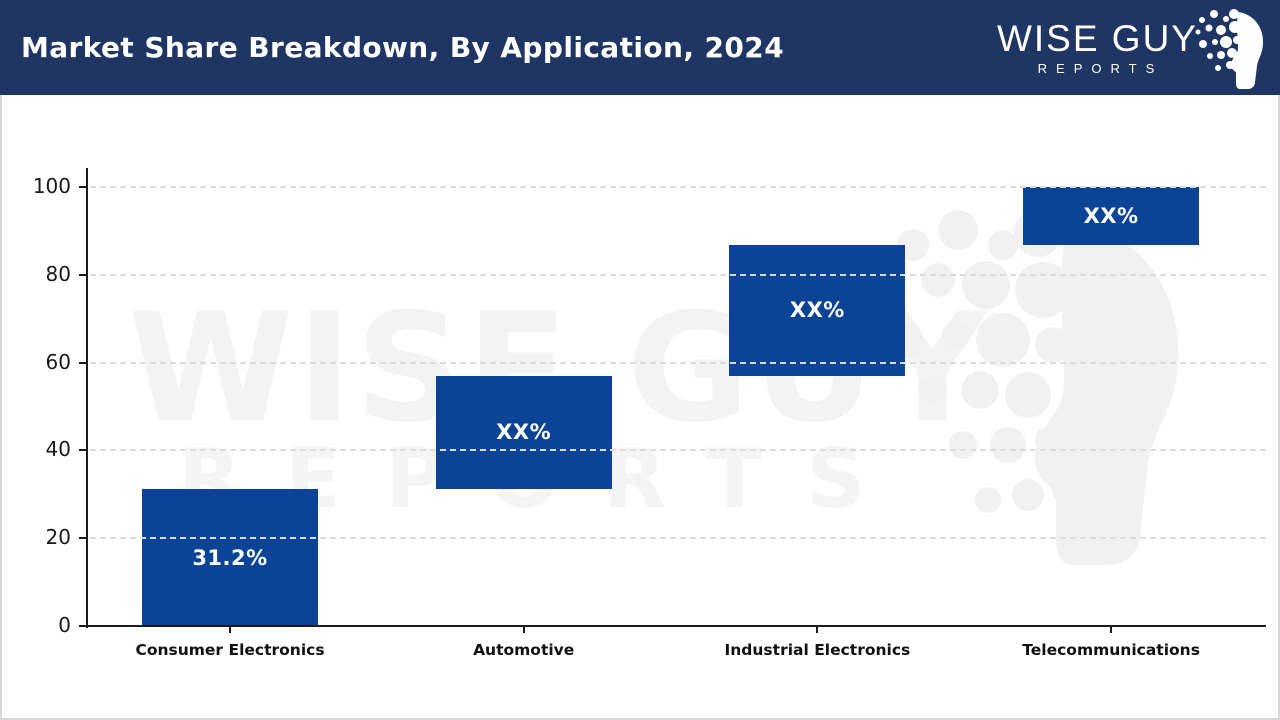  I want to click on watermark-dotted-face-icon, so click(1030, 387).